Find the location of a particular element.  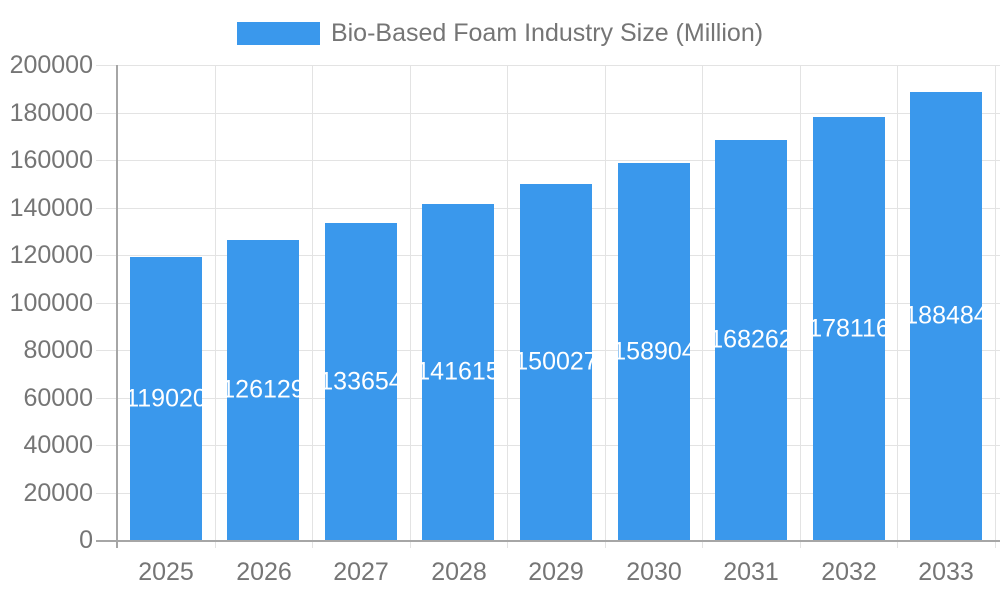

legend-swatch is located at coordinates (278, 33).